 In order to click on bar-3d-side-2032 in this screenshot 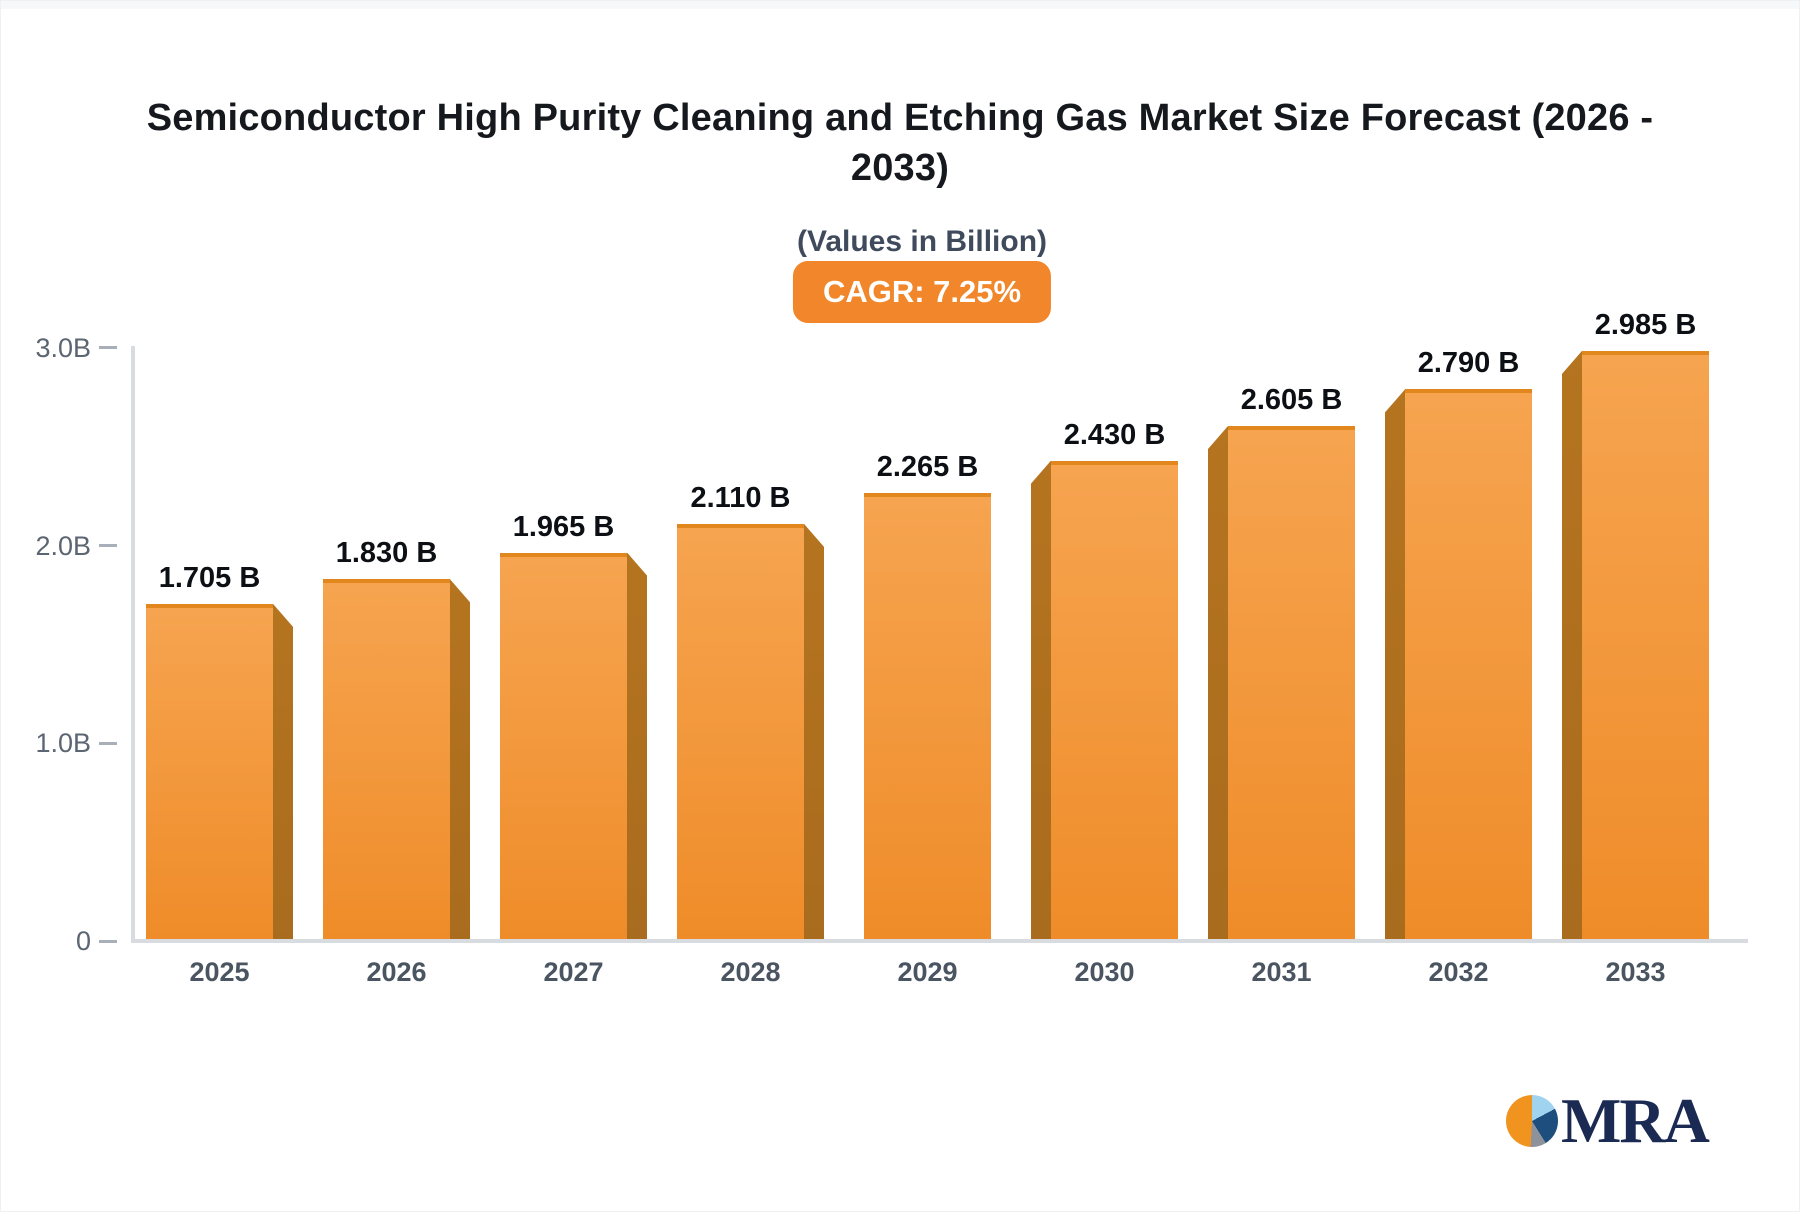, I will do `click(1395, 665)`.